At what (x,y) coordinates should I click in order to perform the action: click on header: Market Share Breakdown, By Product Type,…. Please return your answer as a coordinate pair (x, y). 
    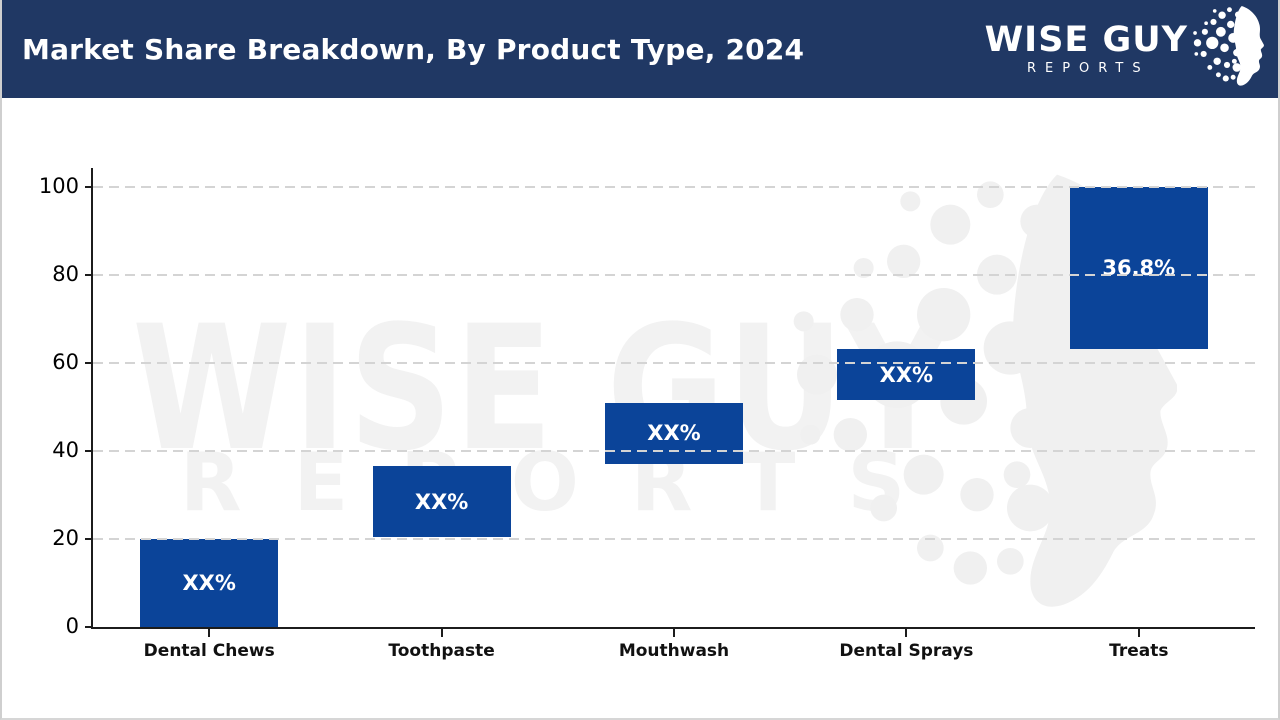
    Looking at the image, I should click on (640, 49).